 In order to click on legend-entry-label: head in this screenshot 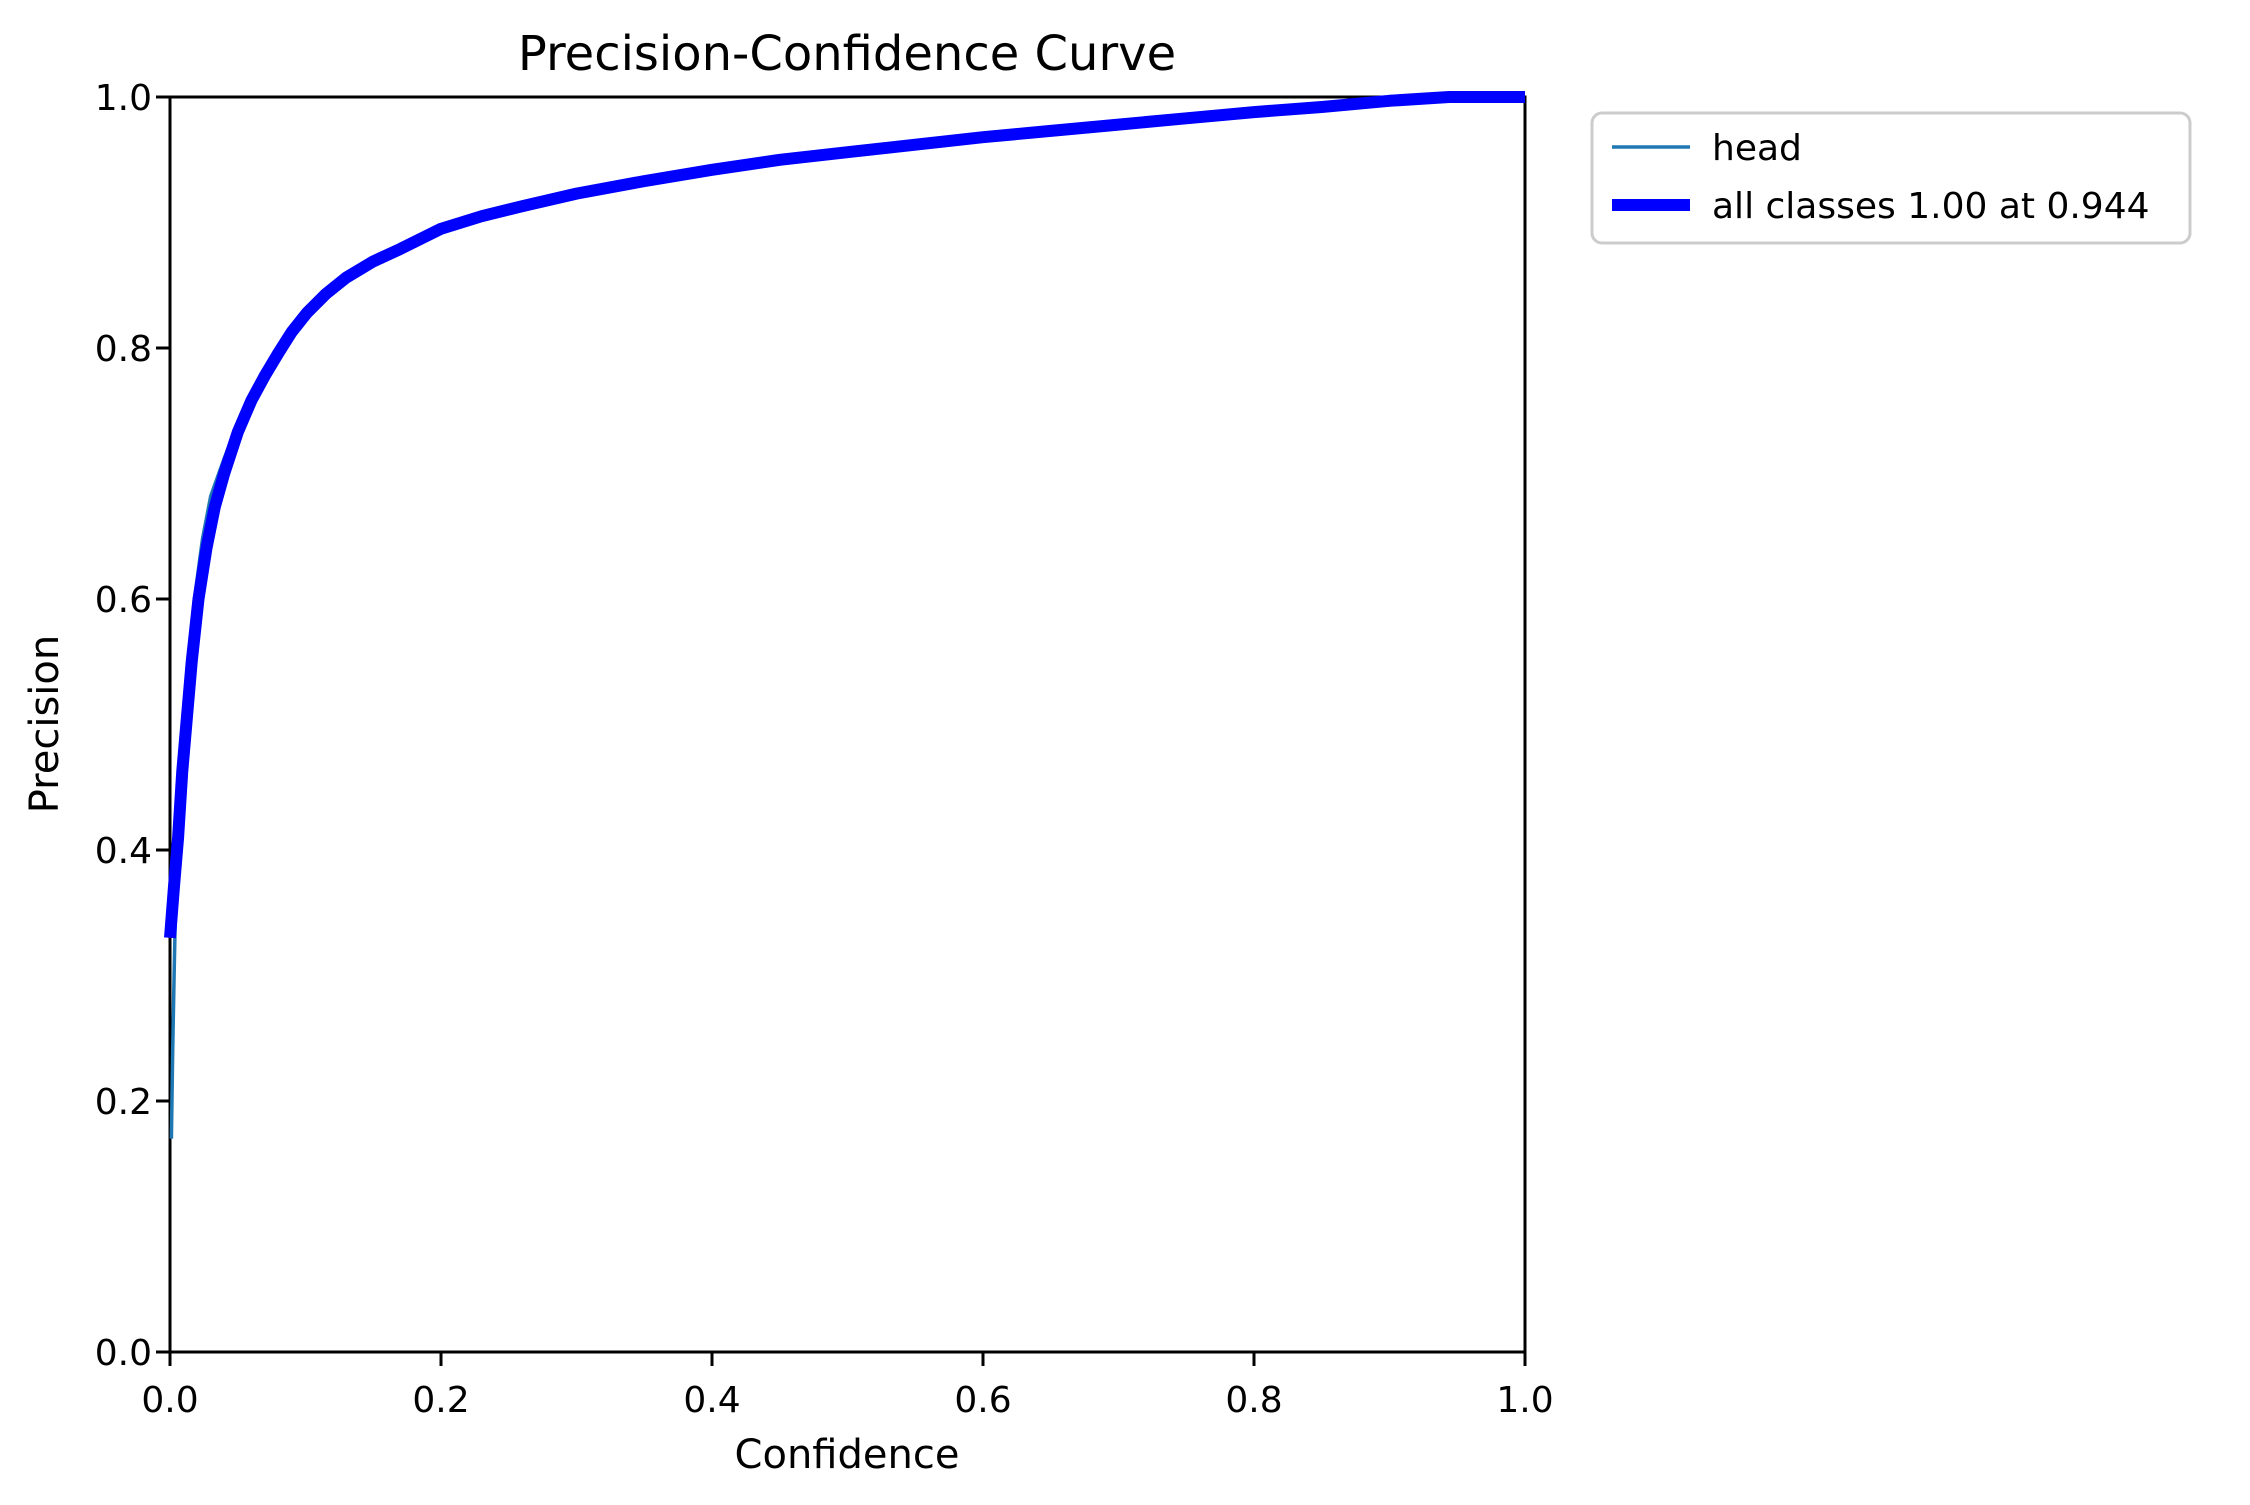, I will do `click(1757, 148)`.